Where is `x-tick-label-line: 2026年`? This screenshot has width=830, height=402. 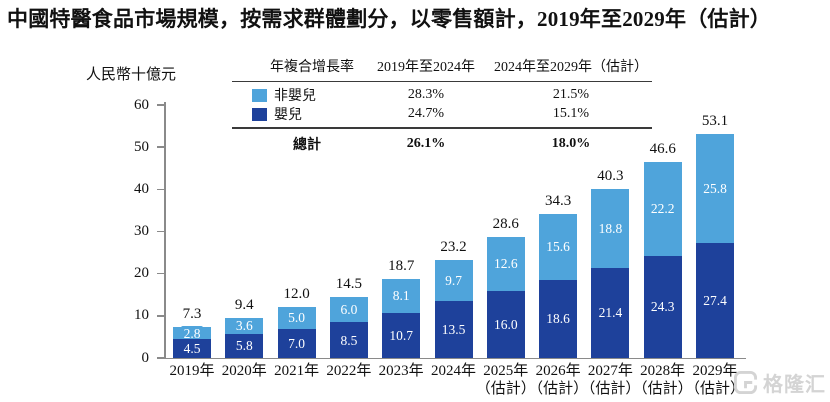 x-tick-label-line: 2026年 is located at coordinates (558, 371).